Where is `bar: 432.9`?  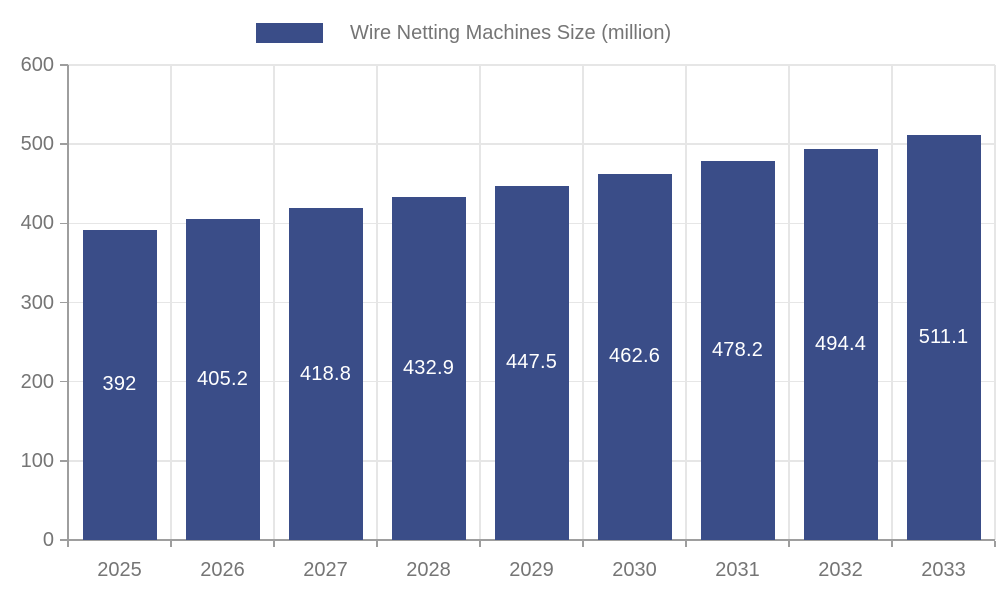
bar: 432.9 is located at coordinates (428, 368).